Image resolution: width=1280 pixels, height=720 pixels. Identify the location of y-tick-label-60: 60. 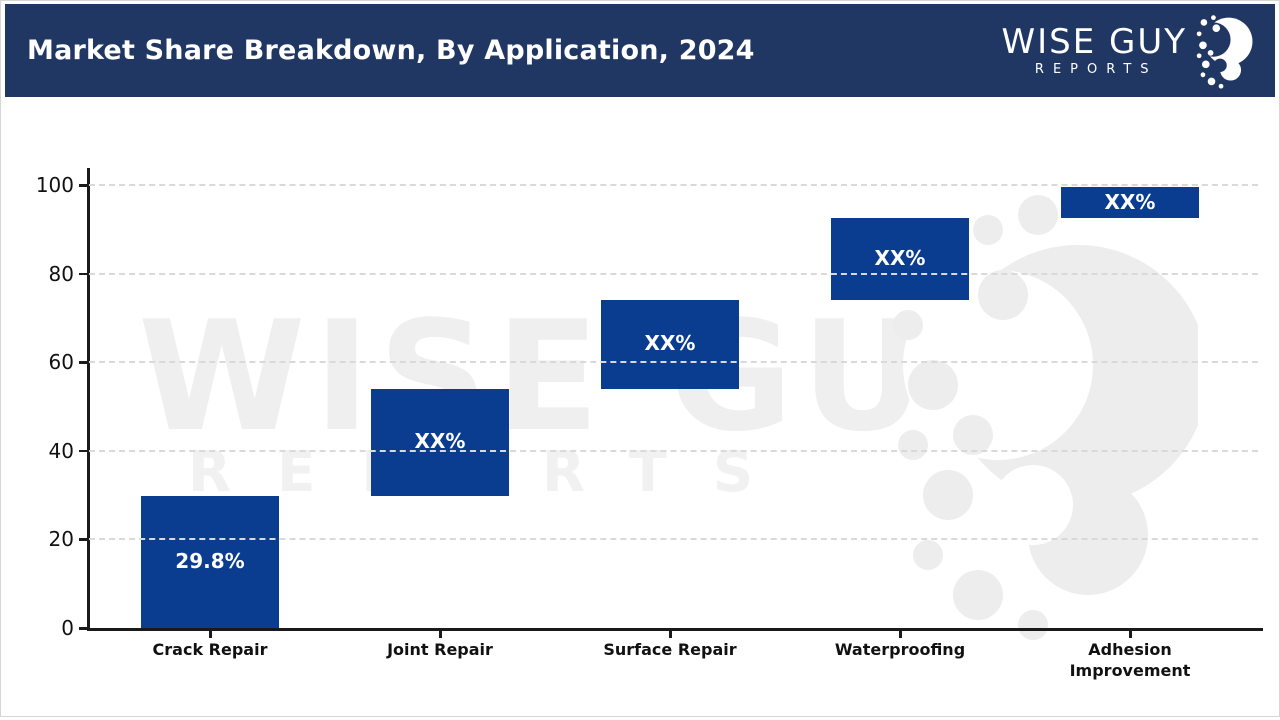
(61, 362).